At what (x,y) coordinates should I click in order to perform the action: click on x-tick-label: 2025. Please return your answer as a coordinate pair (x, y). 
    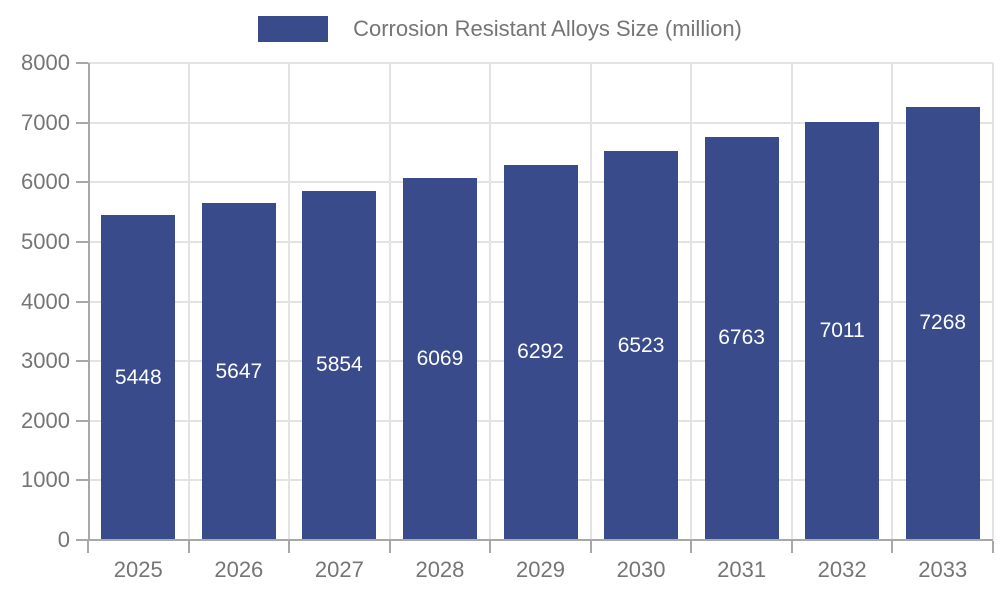
    Looking at the image, I should click on (138, 569).